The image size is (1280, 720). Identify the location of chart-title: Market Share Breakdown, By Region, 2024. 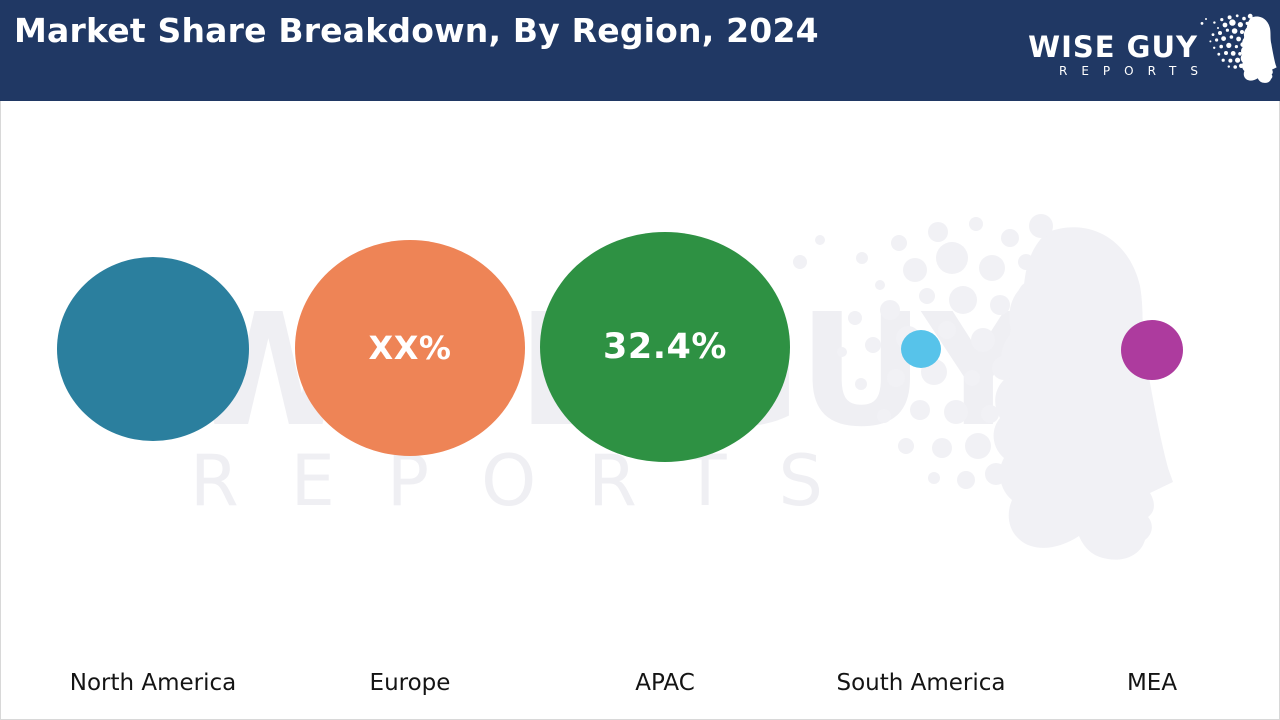
(416, 30).